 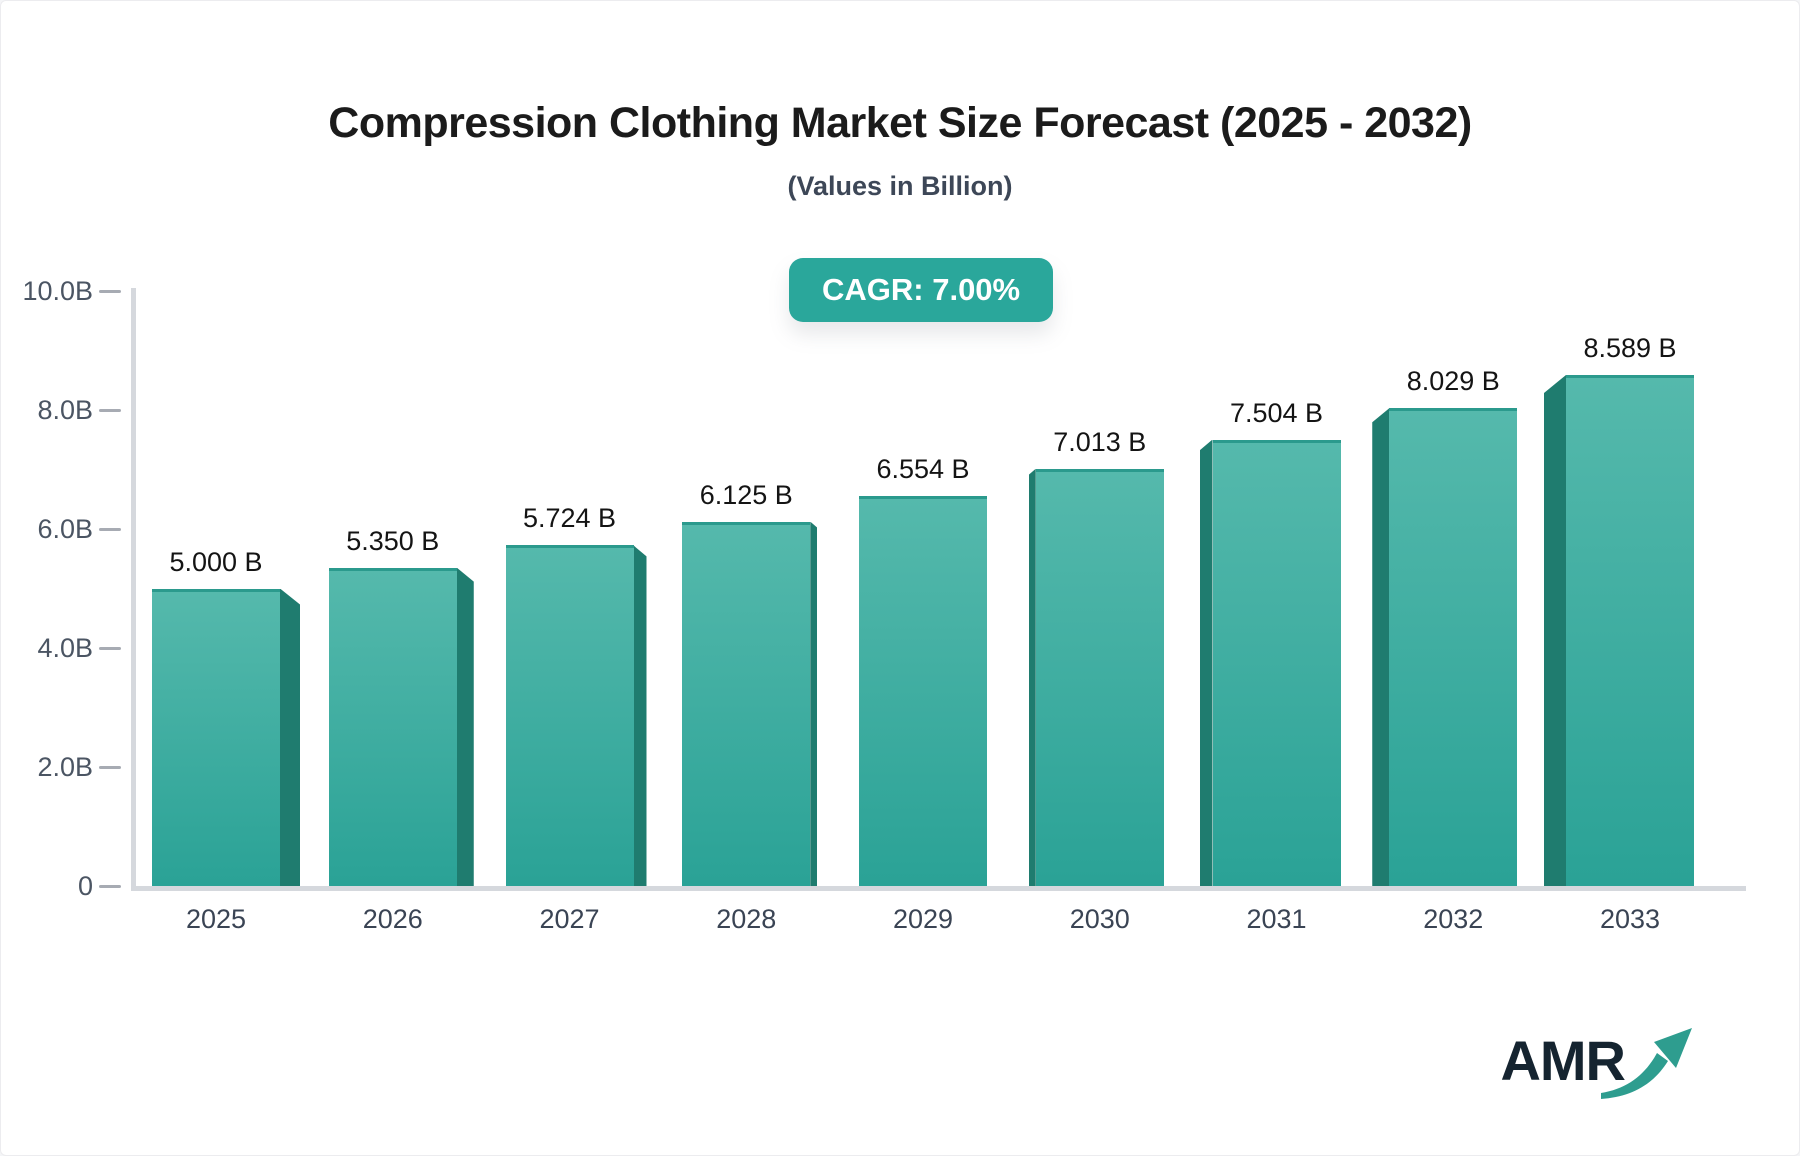 What do you see at coordinates (65, 767) in the screenshot?
I see `y-axis-label: 2.0B` at bounding box center [65, 767].